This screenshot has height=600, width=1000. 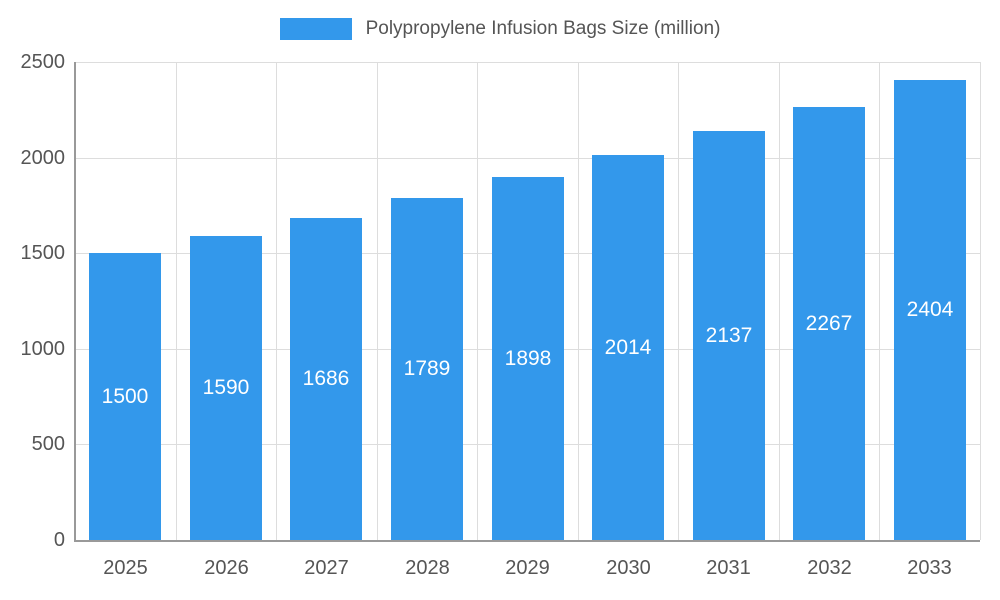 What do you see at coordinates (43, 349) in the screenshot?
I see `y-axis-tick-label: 1000` at bounding box center [43, 349].